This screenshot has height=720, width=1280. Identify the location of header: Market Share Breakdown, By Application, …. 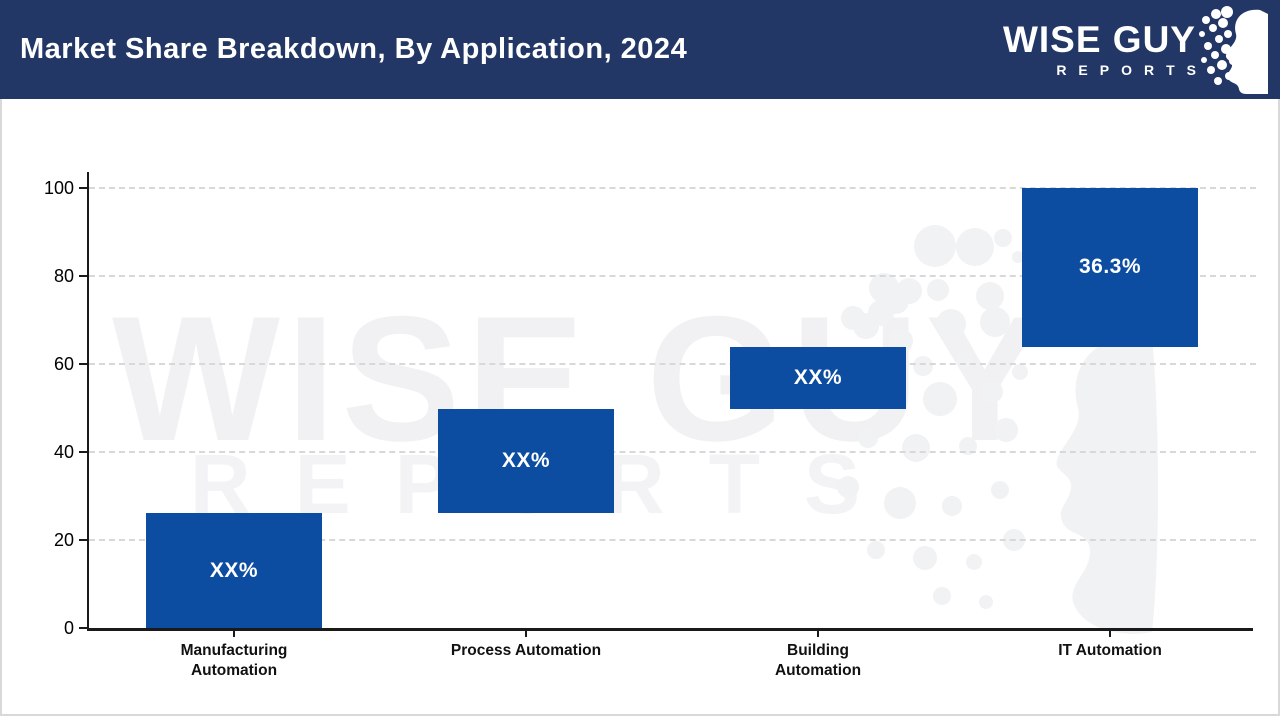
(640, 49).